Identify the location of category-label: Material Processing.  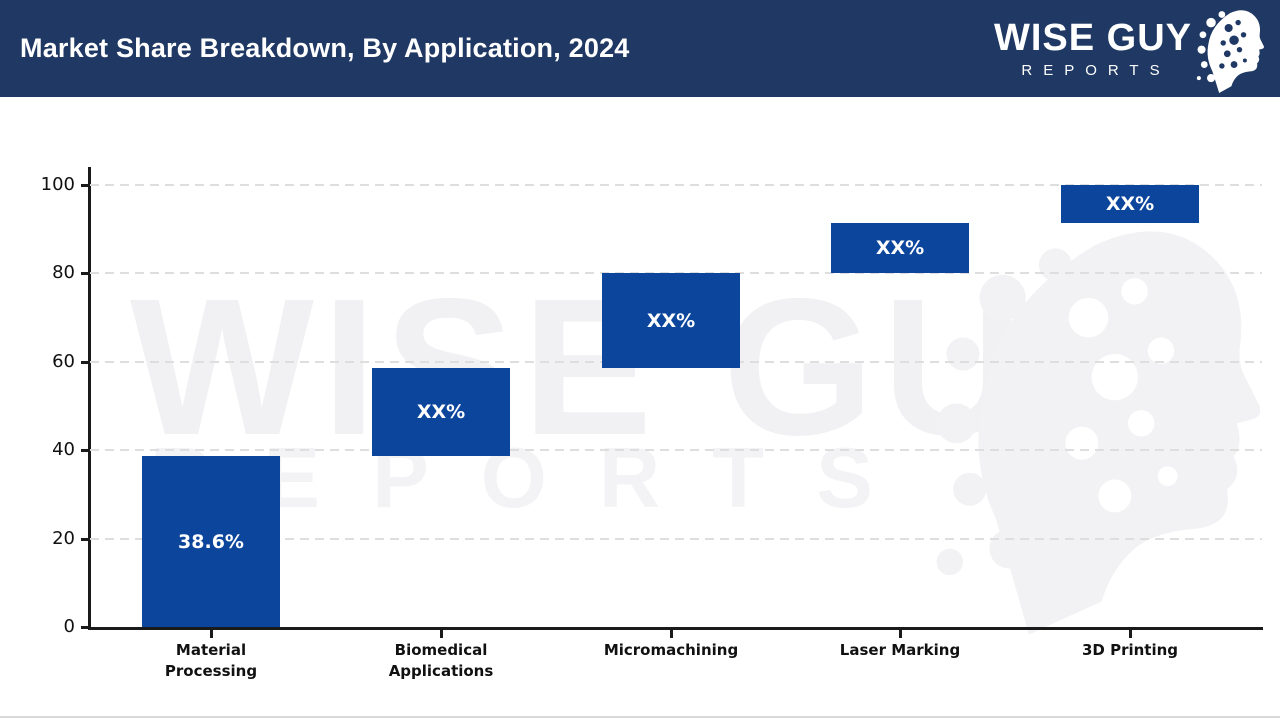
(211, 661).